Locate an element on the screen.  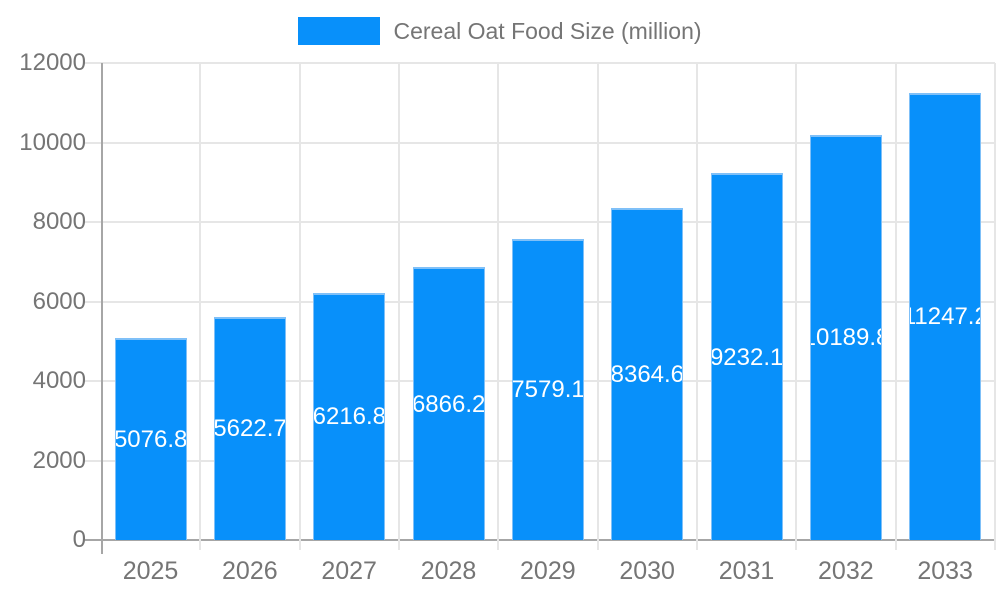
y-axis-line is located at coordinates (102, 308).